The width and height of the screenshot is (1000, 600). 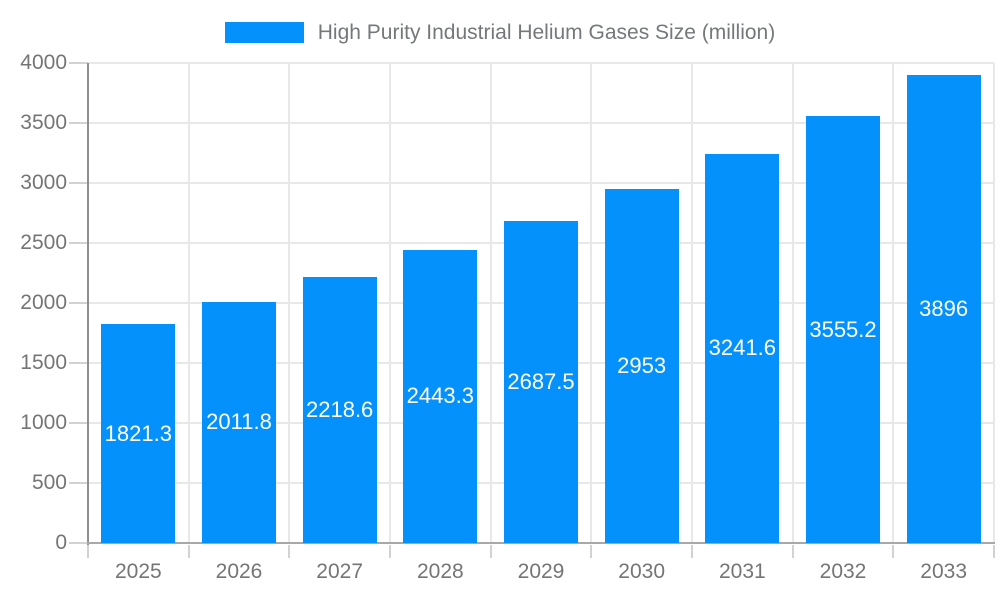 I want to click on bar-2025: 1821.3, so click(x=138, y=433).